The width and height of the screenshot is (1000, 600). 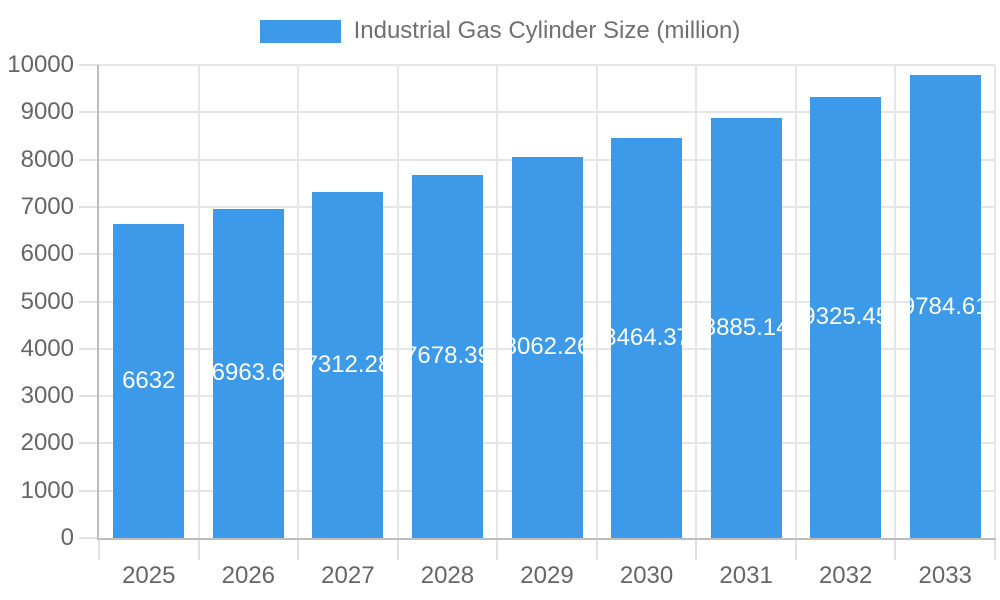 I want to click on y-axis-label: 8000, so click(x=47, y=159).